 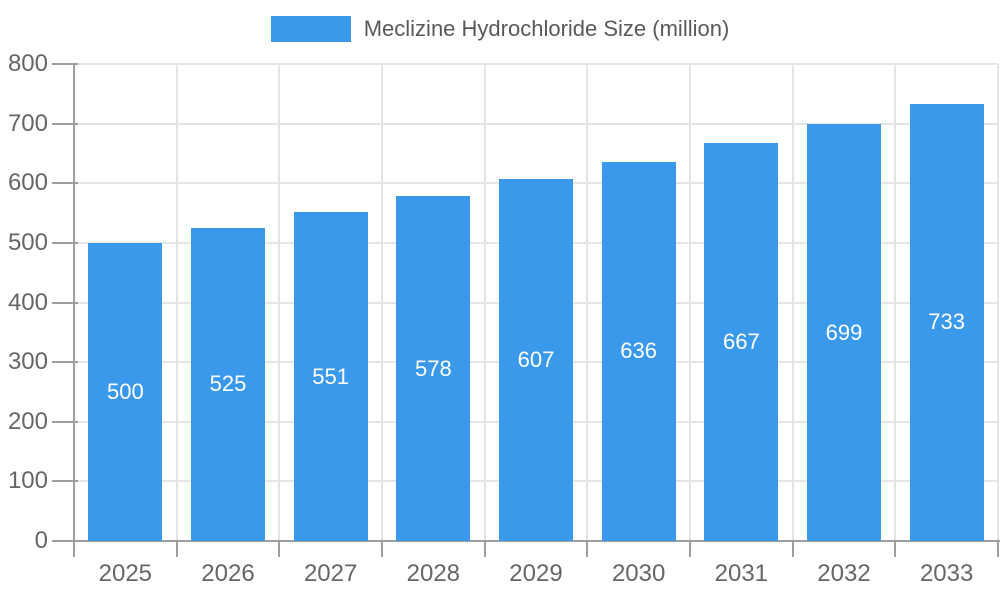 I want to click on y-axis-label-800: 800, so click(x=27, y=63).